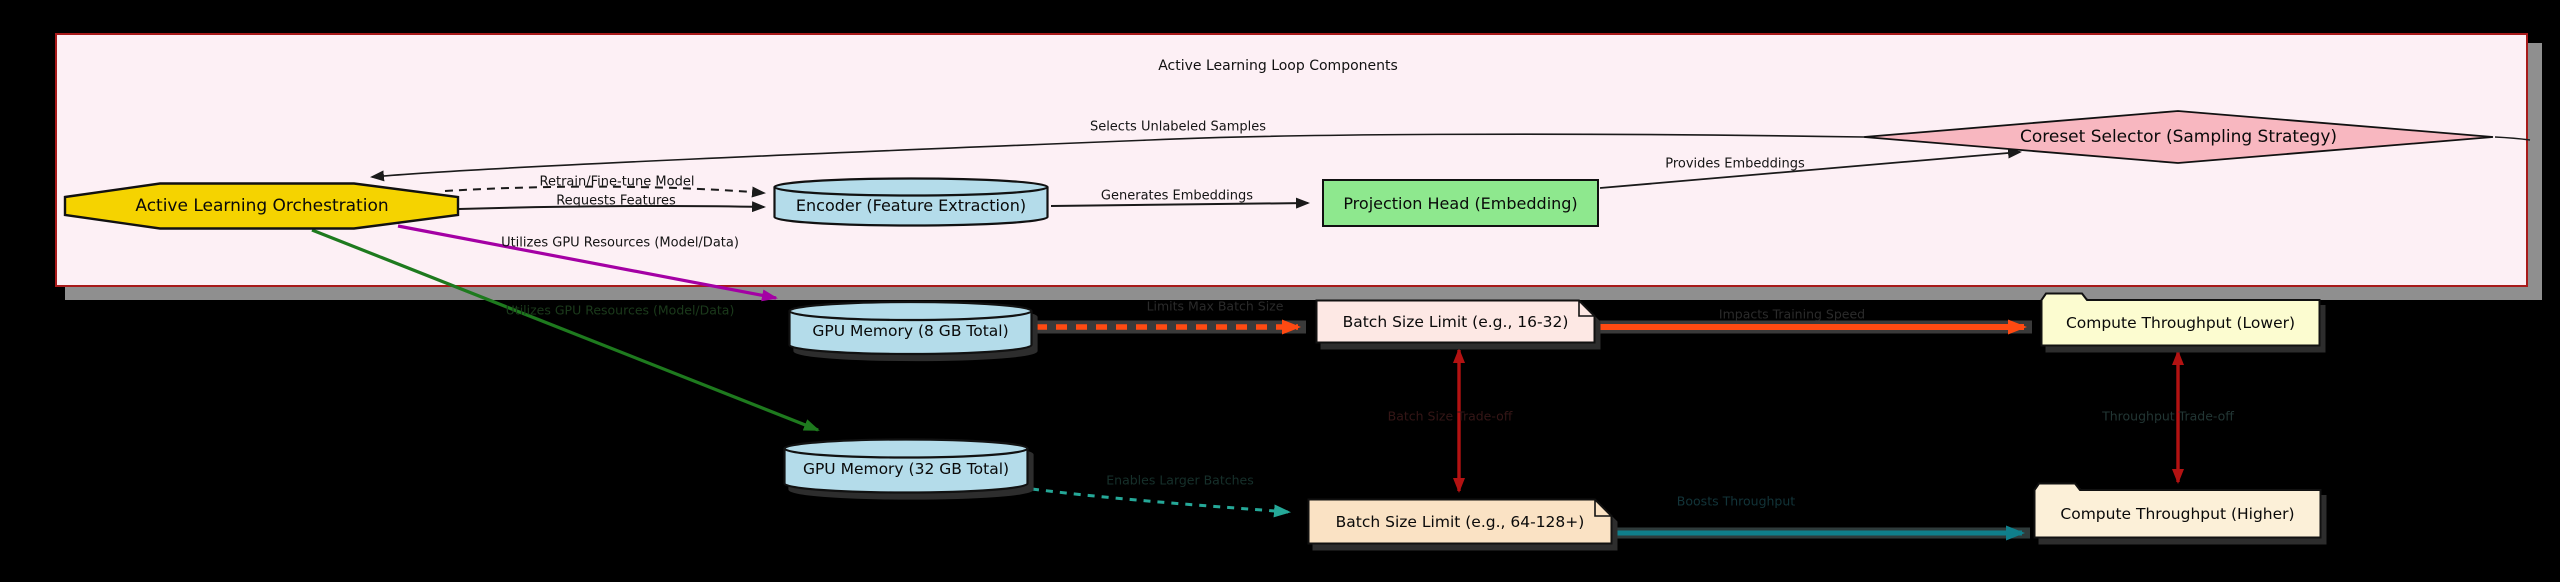 This screenshot has width=2560, height=582. Describe the element at coordinates (911, 205) in the screenshot. I see `node-encoder-label: Encoder (Feature Extraction)` at that location.